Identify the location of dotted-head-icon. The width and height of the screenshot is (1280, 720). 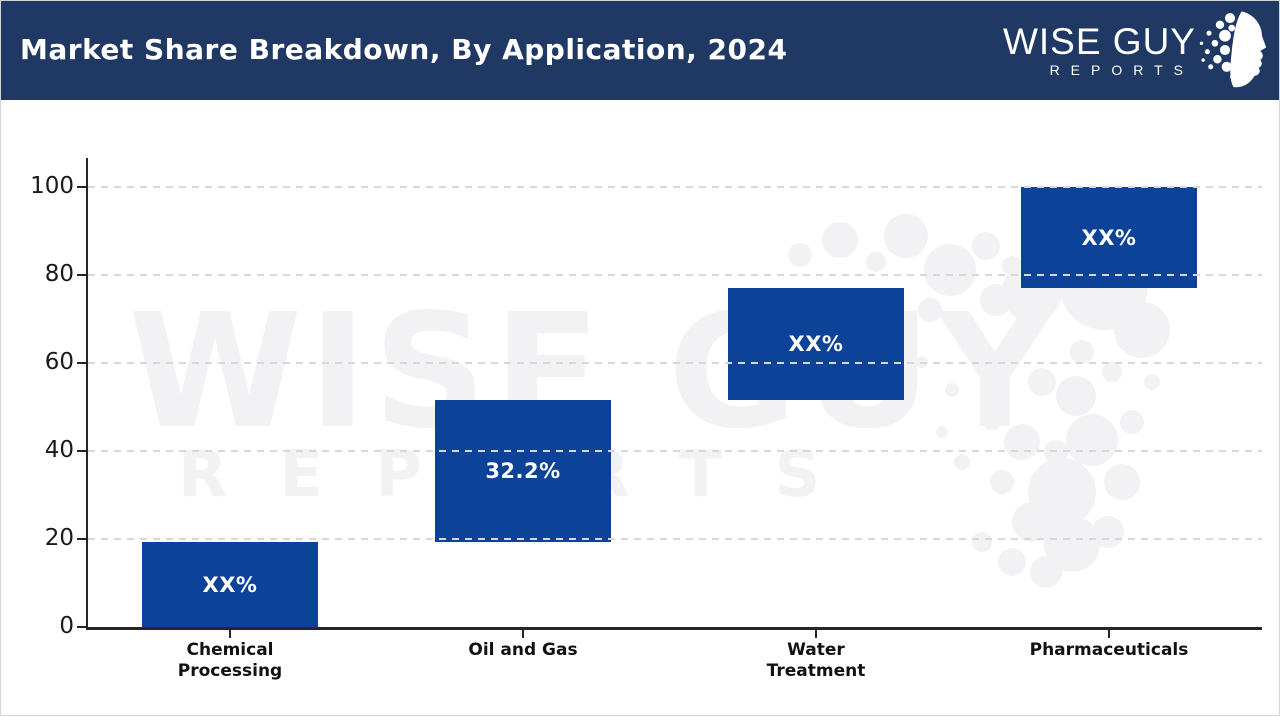
(1233, 49).